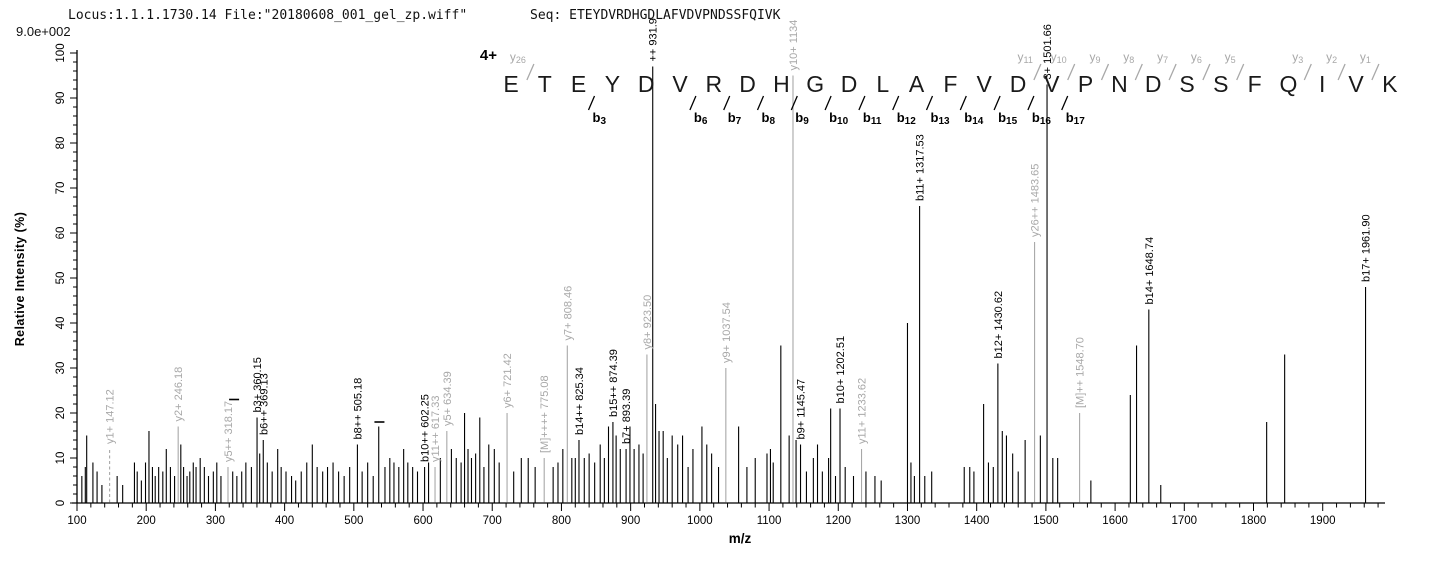  What do you see at coordinates (1322, 84) in the screenshot?
I see `sequence-letter: I` at bounding box center [1322, 84].